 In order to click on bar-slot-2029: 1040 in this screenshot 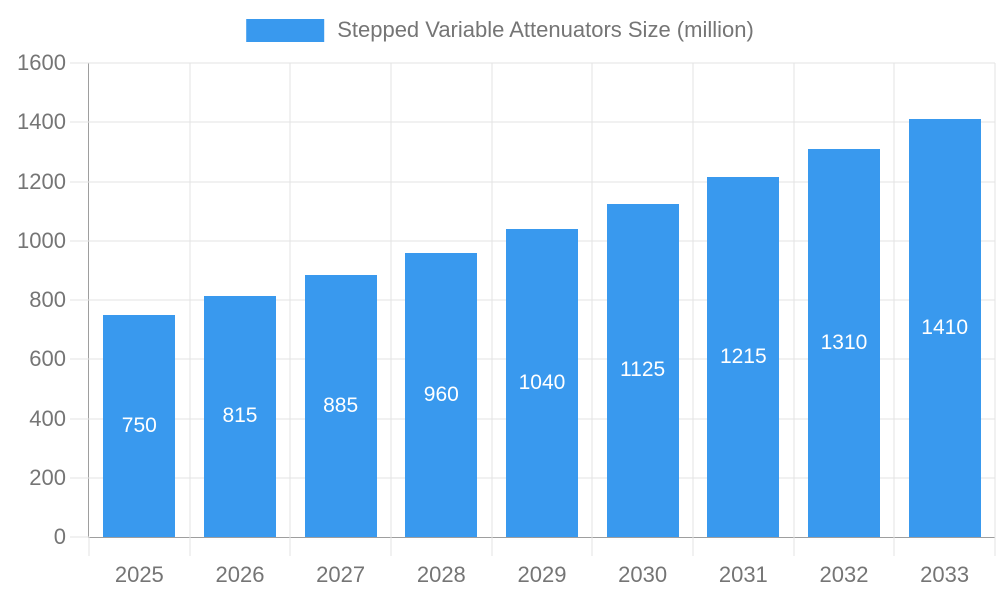, I will do `click(542, 300)`.